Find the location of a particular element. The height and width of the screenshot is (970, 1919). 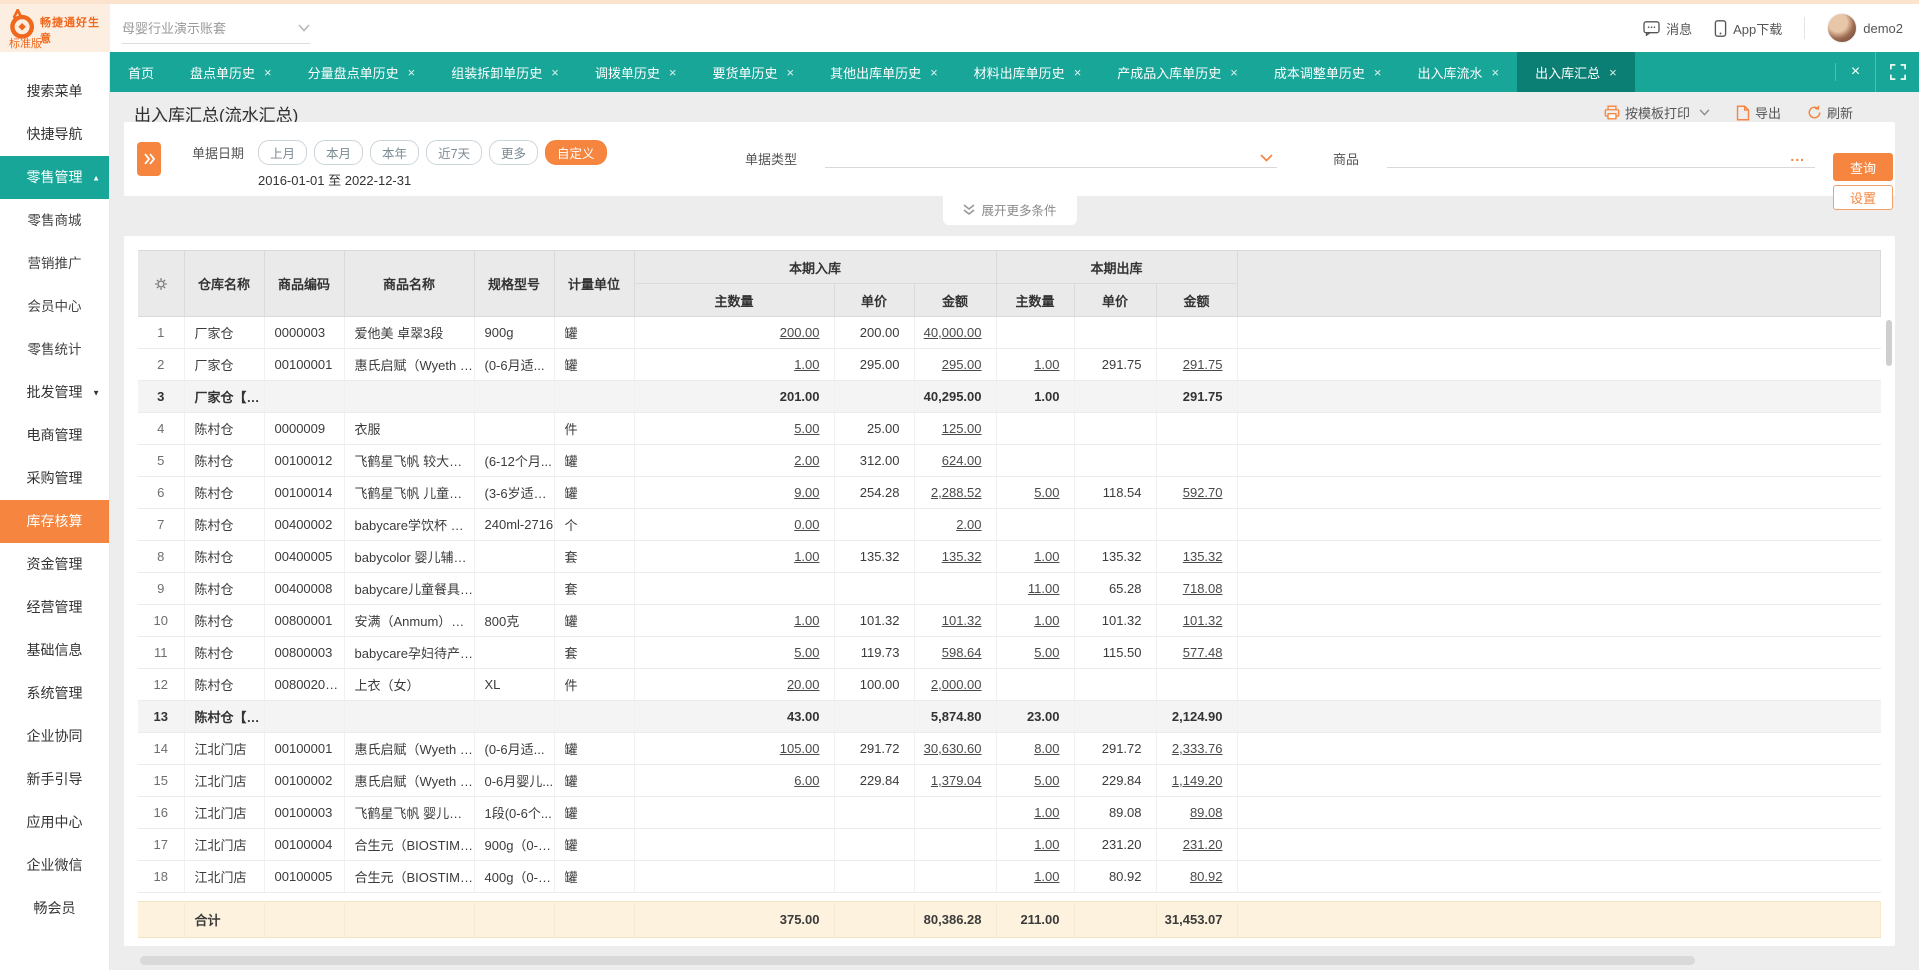

sidebar-item: 应用中心 is located at coordinates (54, 822).